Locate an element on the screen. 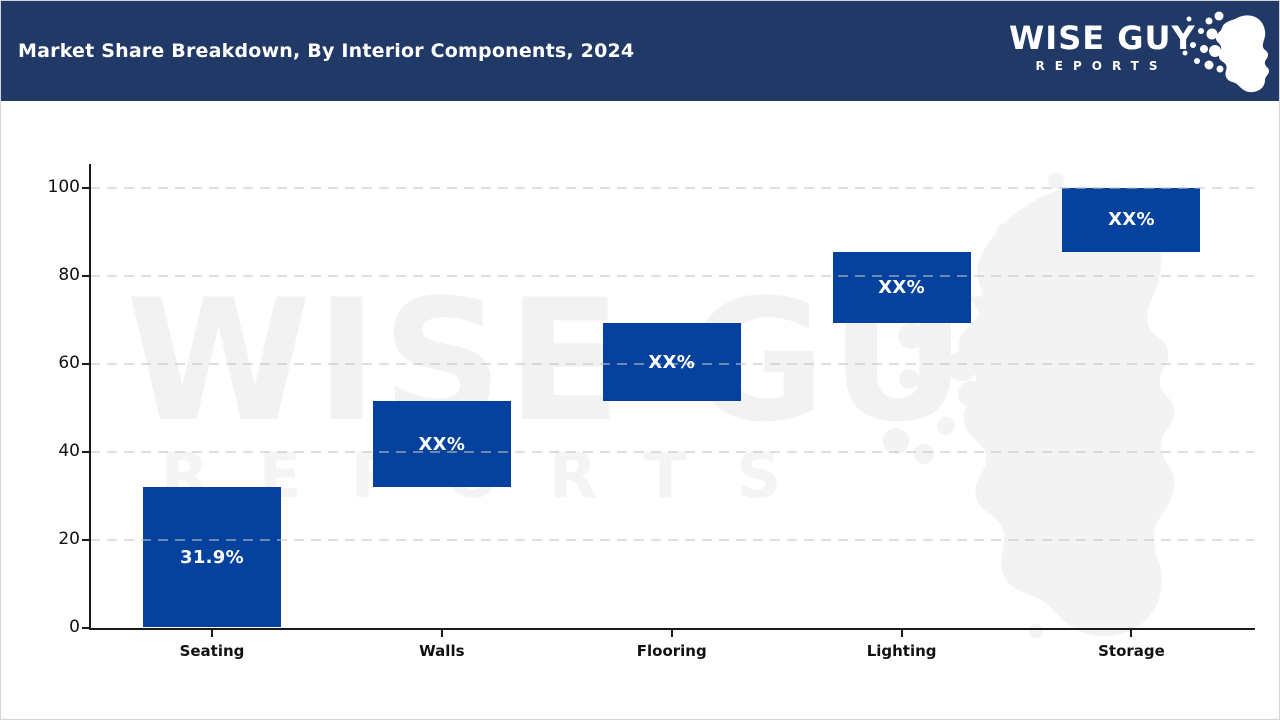 The image size is (1280, 720). bar-flooring is located at coordinates (671, 362).